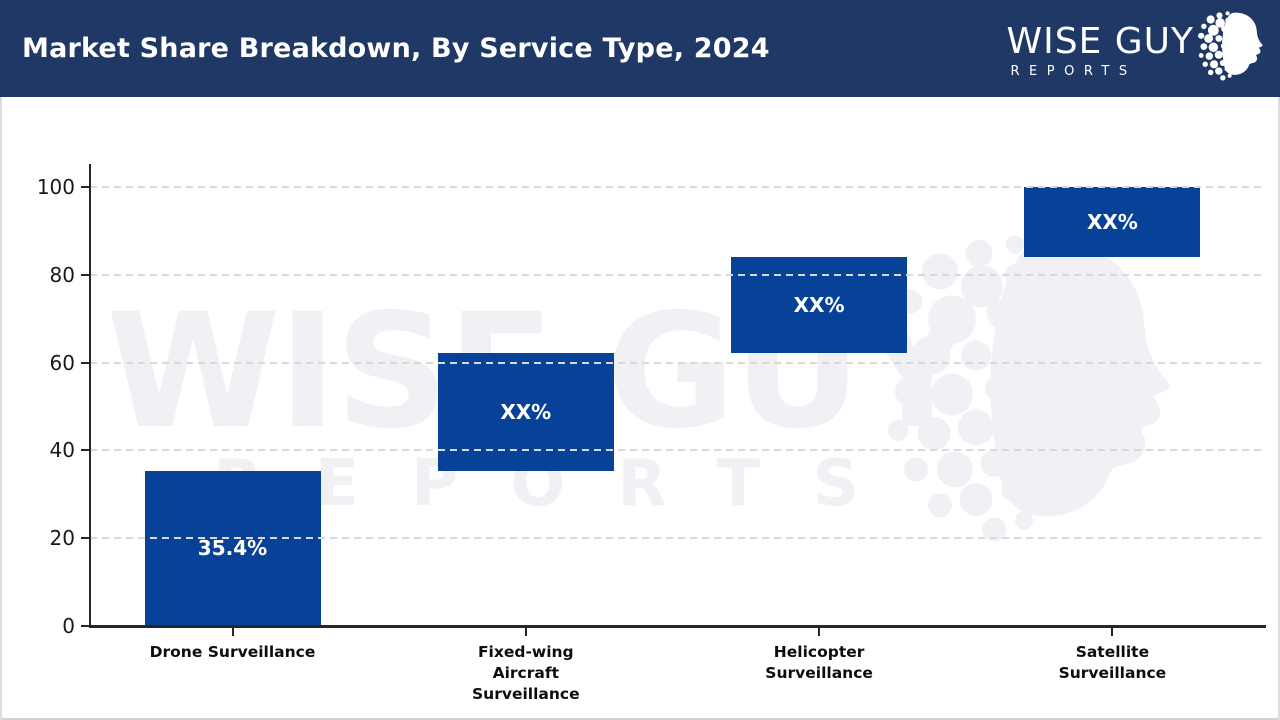  I want to click on x-category-label: Fixed-wing Aircraft Surveillance, so click(526, 673).